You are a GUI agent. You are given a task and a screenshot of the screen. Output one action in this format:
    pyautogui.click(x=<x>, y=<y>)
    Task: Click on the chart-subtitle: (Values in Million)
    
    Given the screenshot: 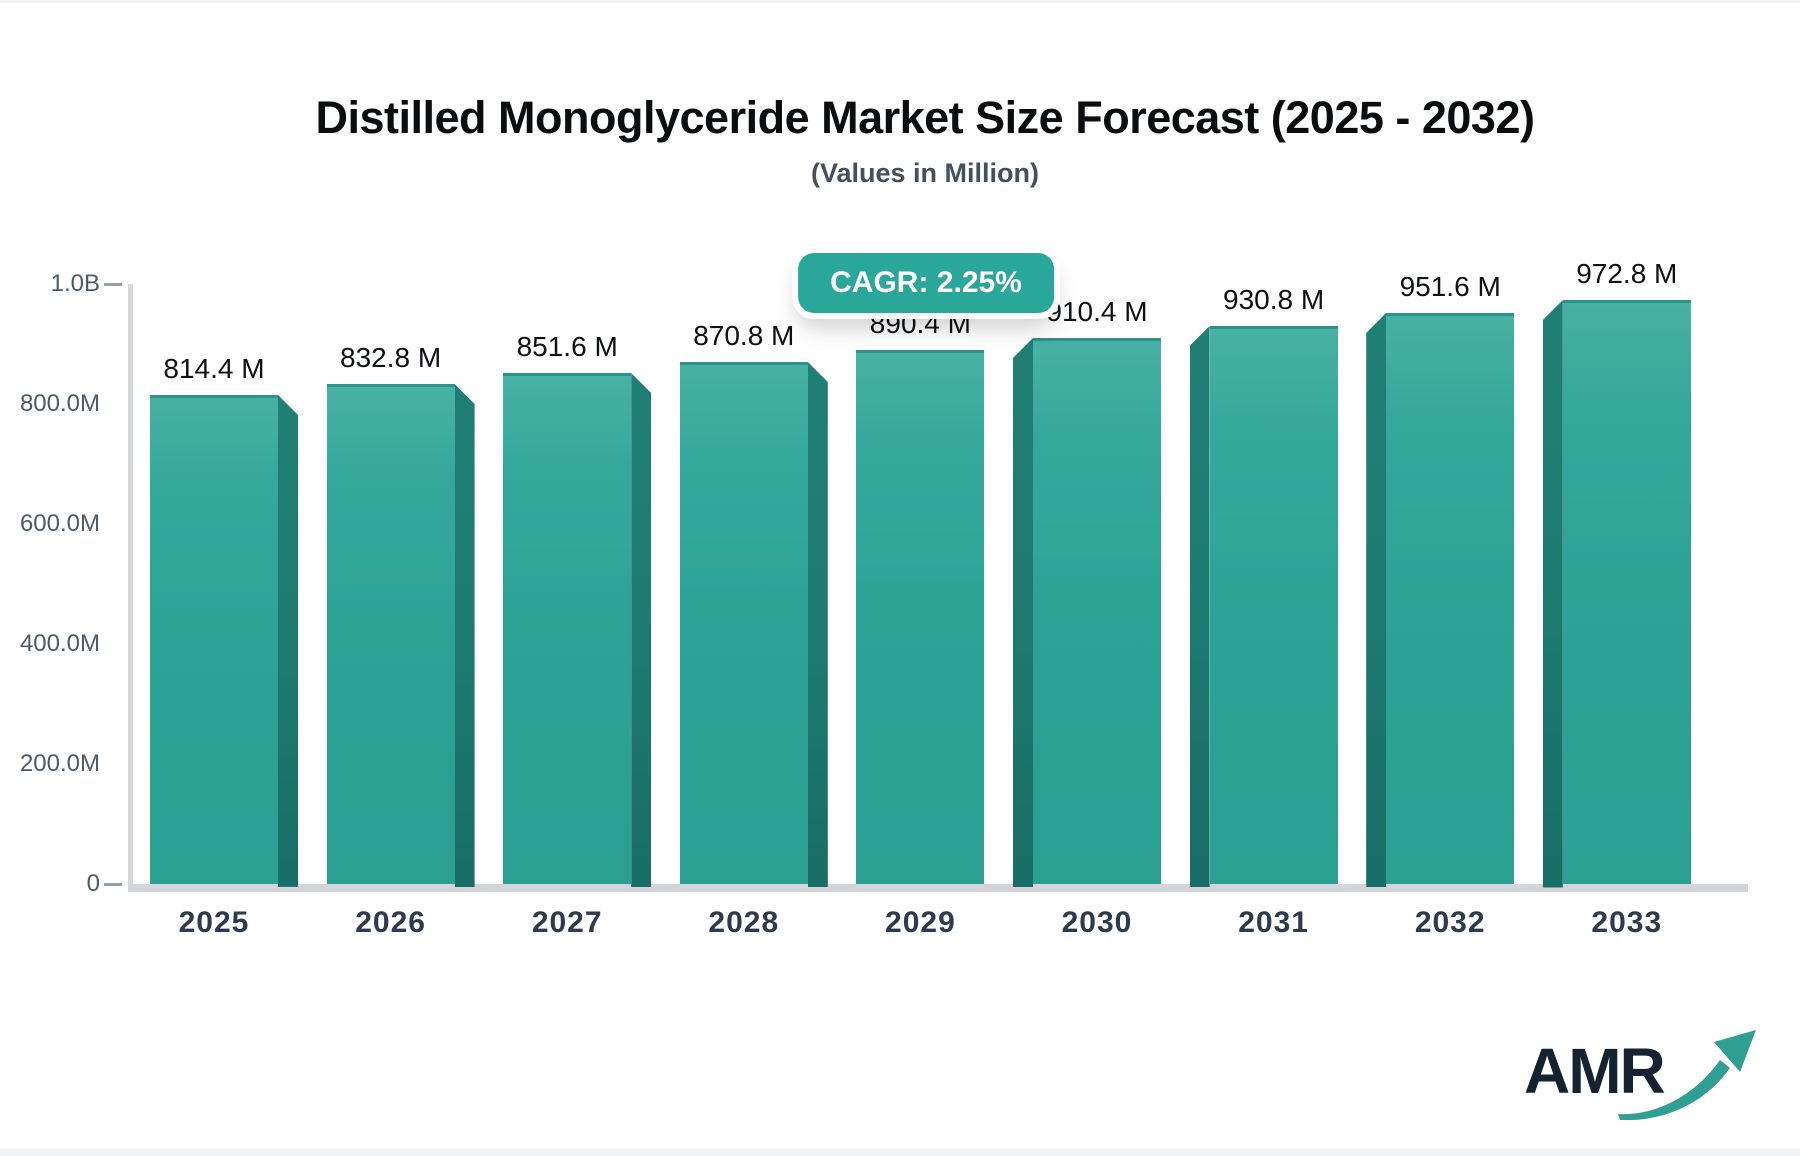 What is the action you would take?
    pyautogui.click(x=925, y=173)
    